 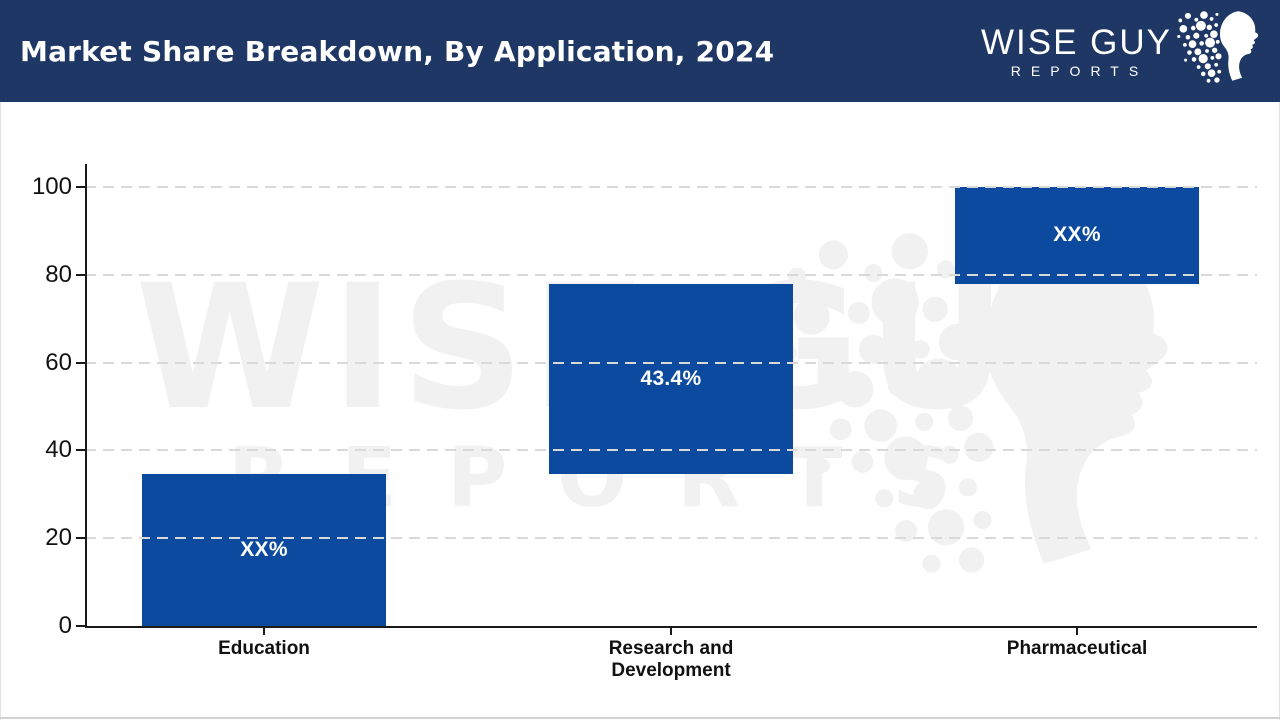 I want to click on y-tick-label: 100, so click(x=51, y=186).